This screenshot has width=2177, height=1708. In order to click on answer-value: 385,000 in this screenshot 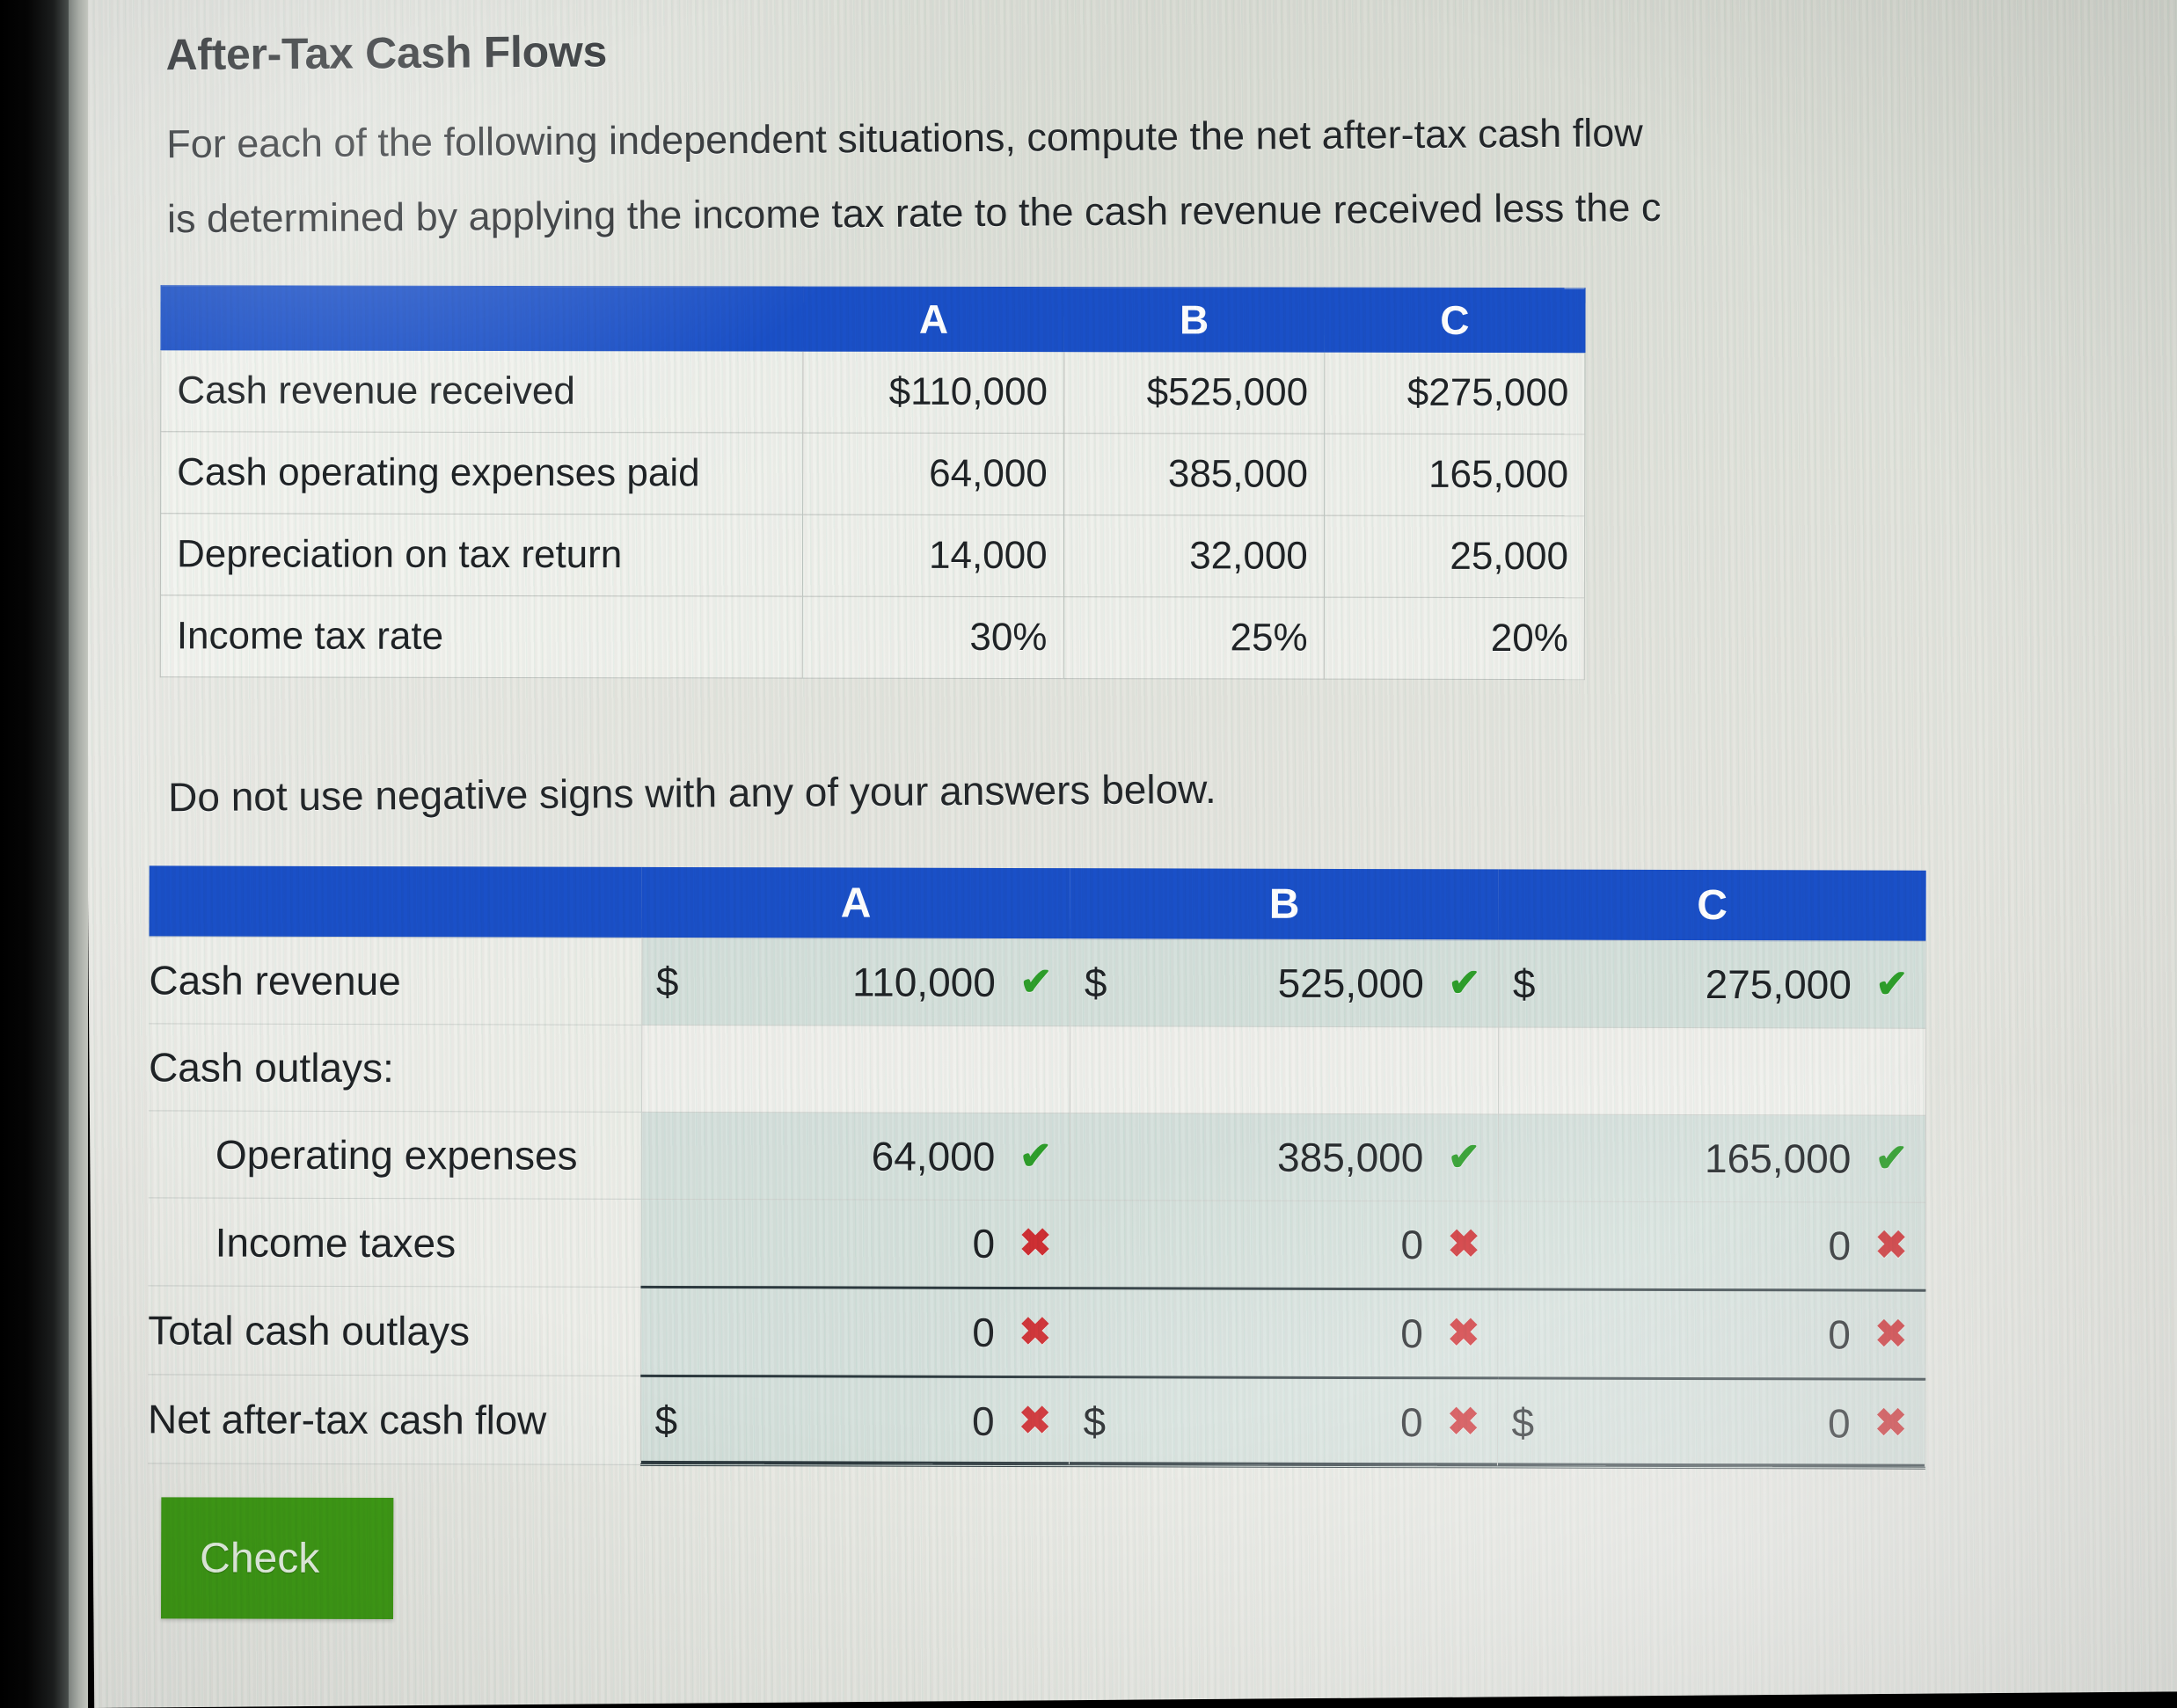, I will do `click(1350, 1158)`.